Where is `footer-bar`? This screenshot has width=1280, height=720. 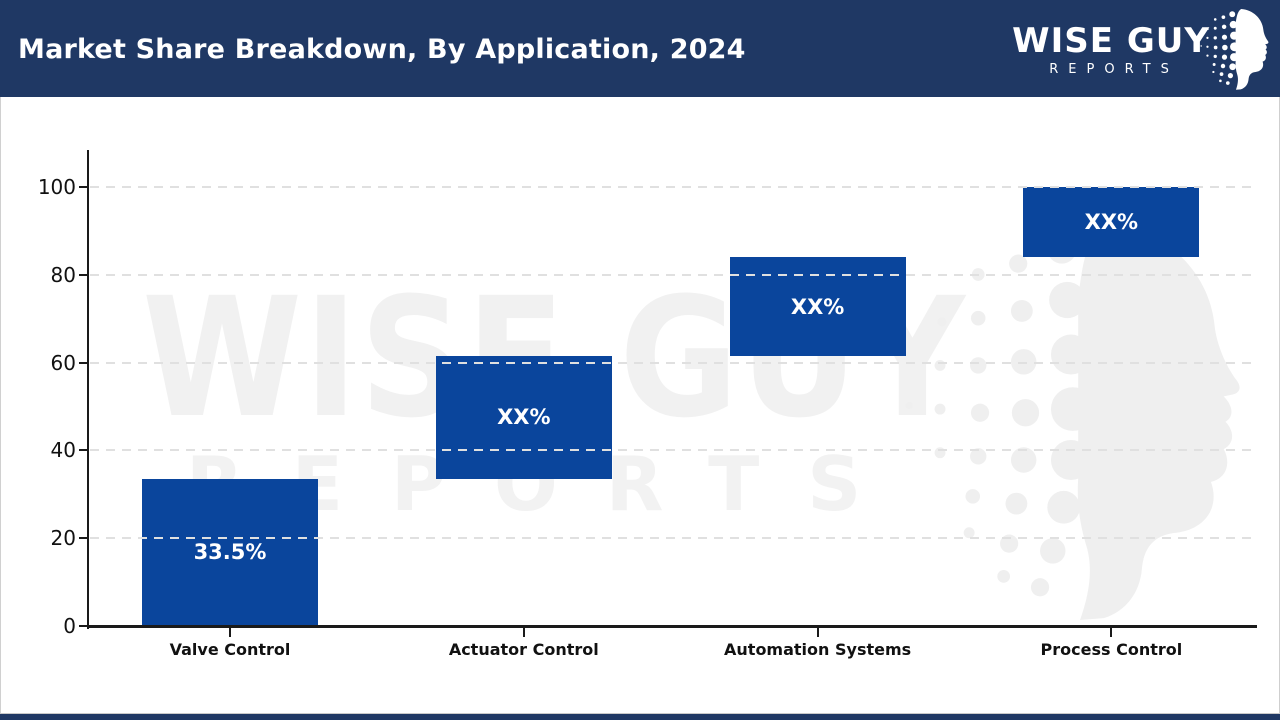
footer-bar is located at coordinates (640, 717).